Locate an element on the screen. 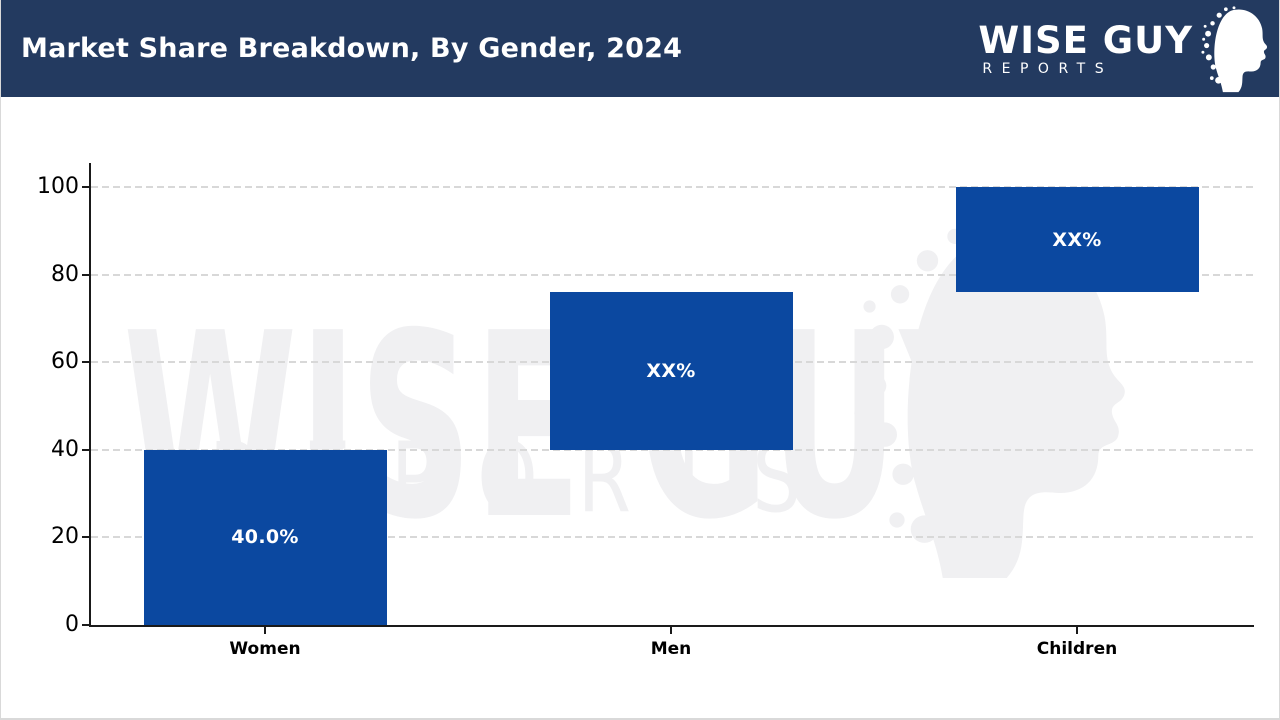  logo-subtext: REPORTS is located at coordinates (1048, 68).